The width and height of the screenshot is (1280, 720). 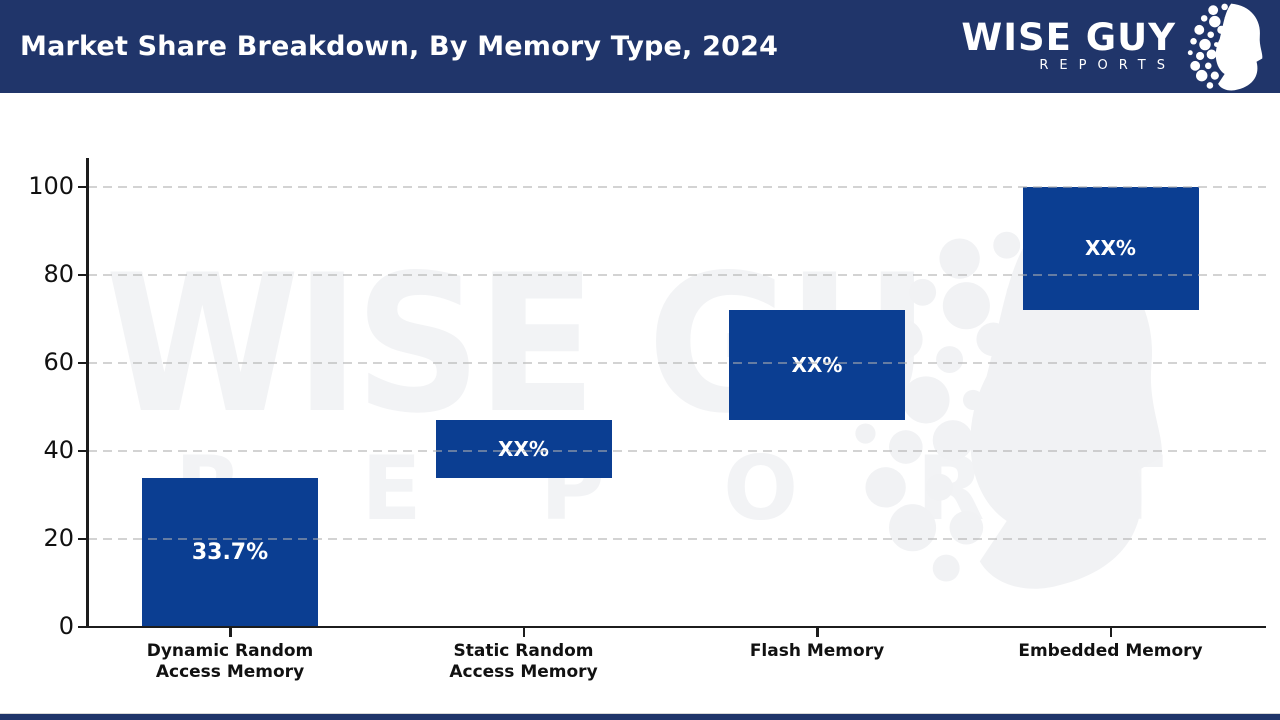 I want to click on bar-dynamic-random-access-memory: 33.7%, so click(x=230, y=552).